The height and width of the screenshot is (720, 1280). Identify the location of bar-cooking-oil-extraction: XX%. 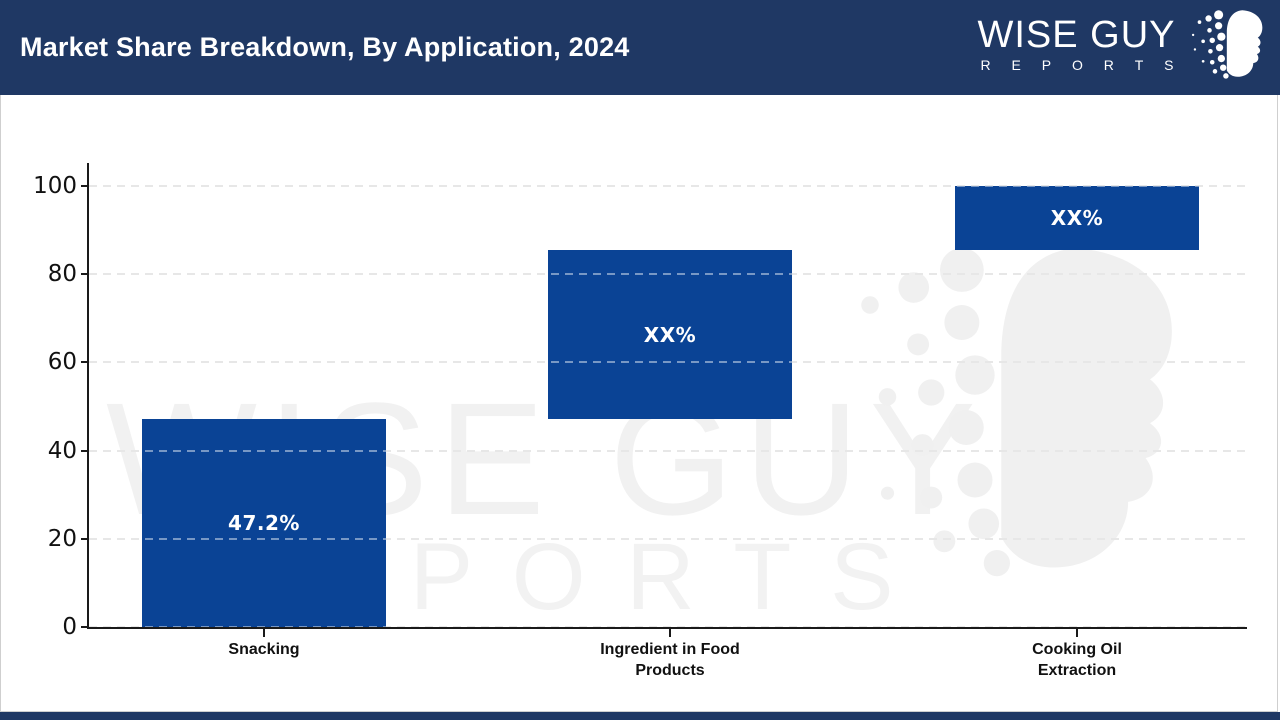
(1077, 218).